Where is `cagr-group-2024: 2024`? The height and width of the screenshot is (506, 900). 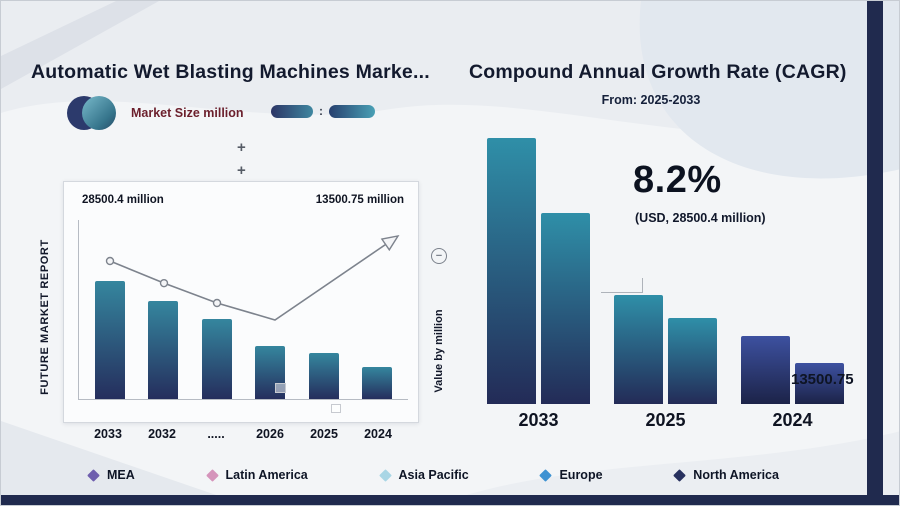 cagr-group-2024: 2024 is located at coordinates (792, 383).